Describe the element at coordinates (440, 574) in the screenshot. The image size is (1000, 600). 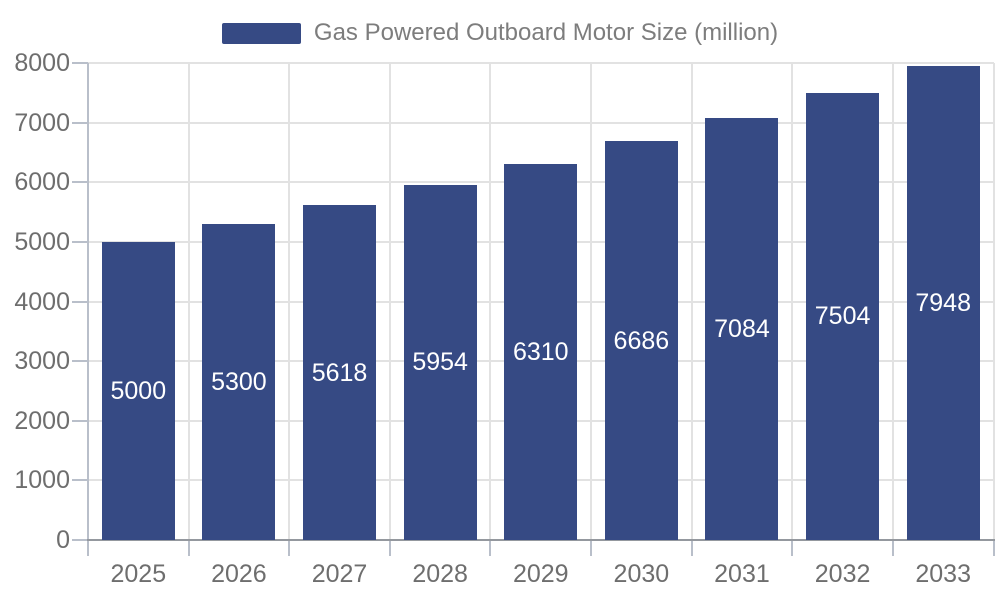
I see `x-tick-label: 2028` at that location.